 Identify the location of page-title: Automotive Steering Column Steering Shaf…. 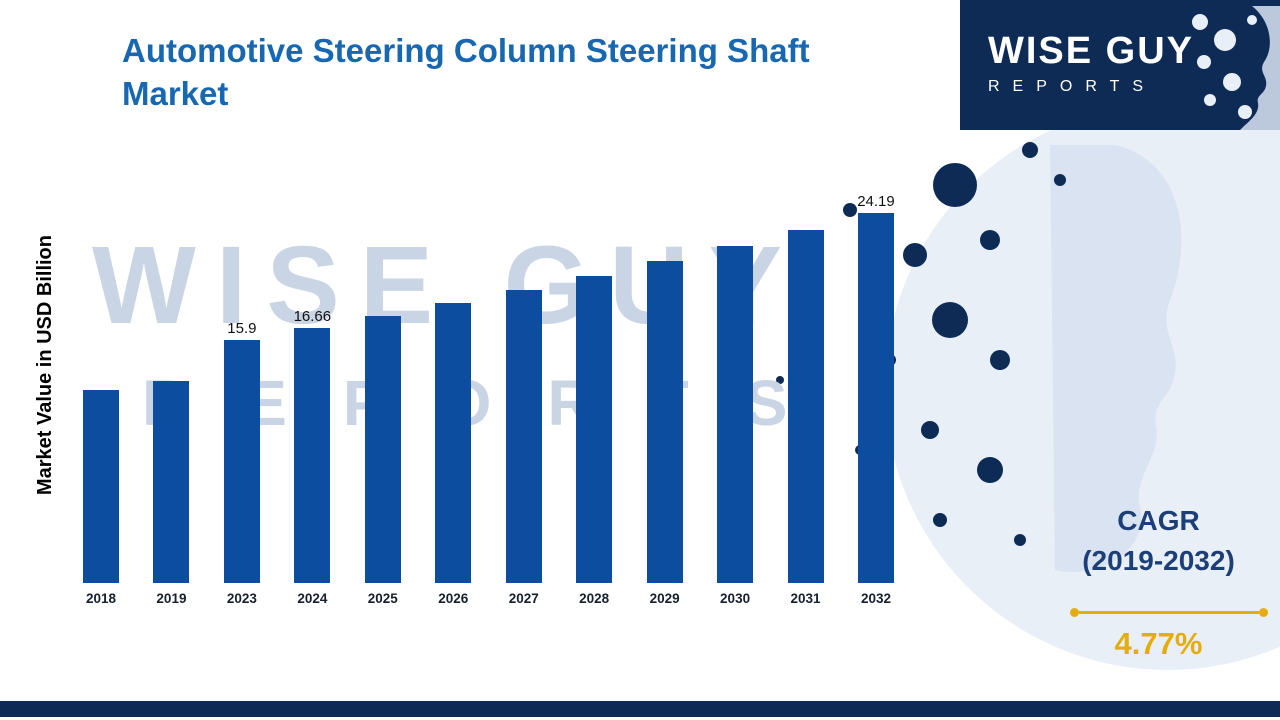
(466, 72).